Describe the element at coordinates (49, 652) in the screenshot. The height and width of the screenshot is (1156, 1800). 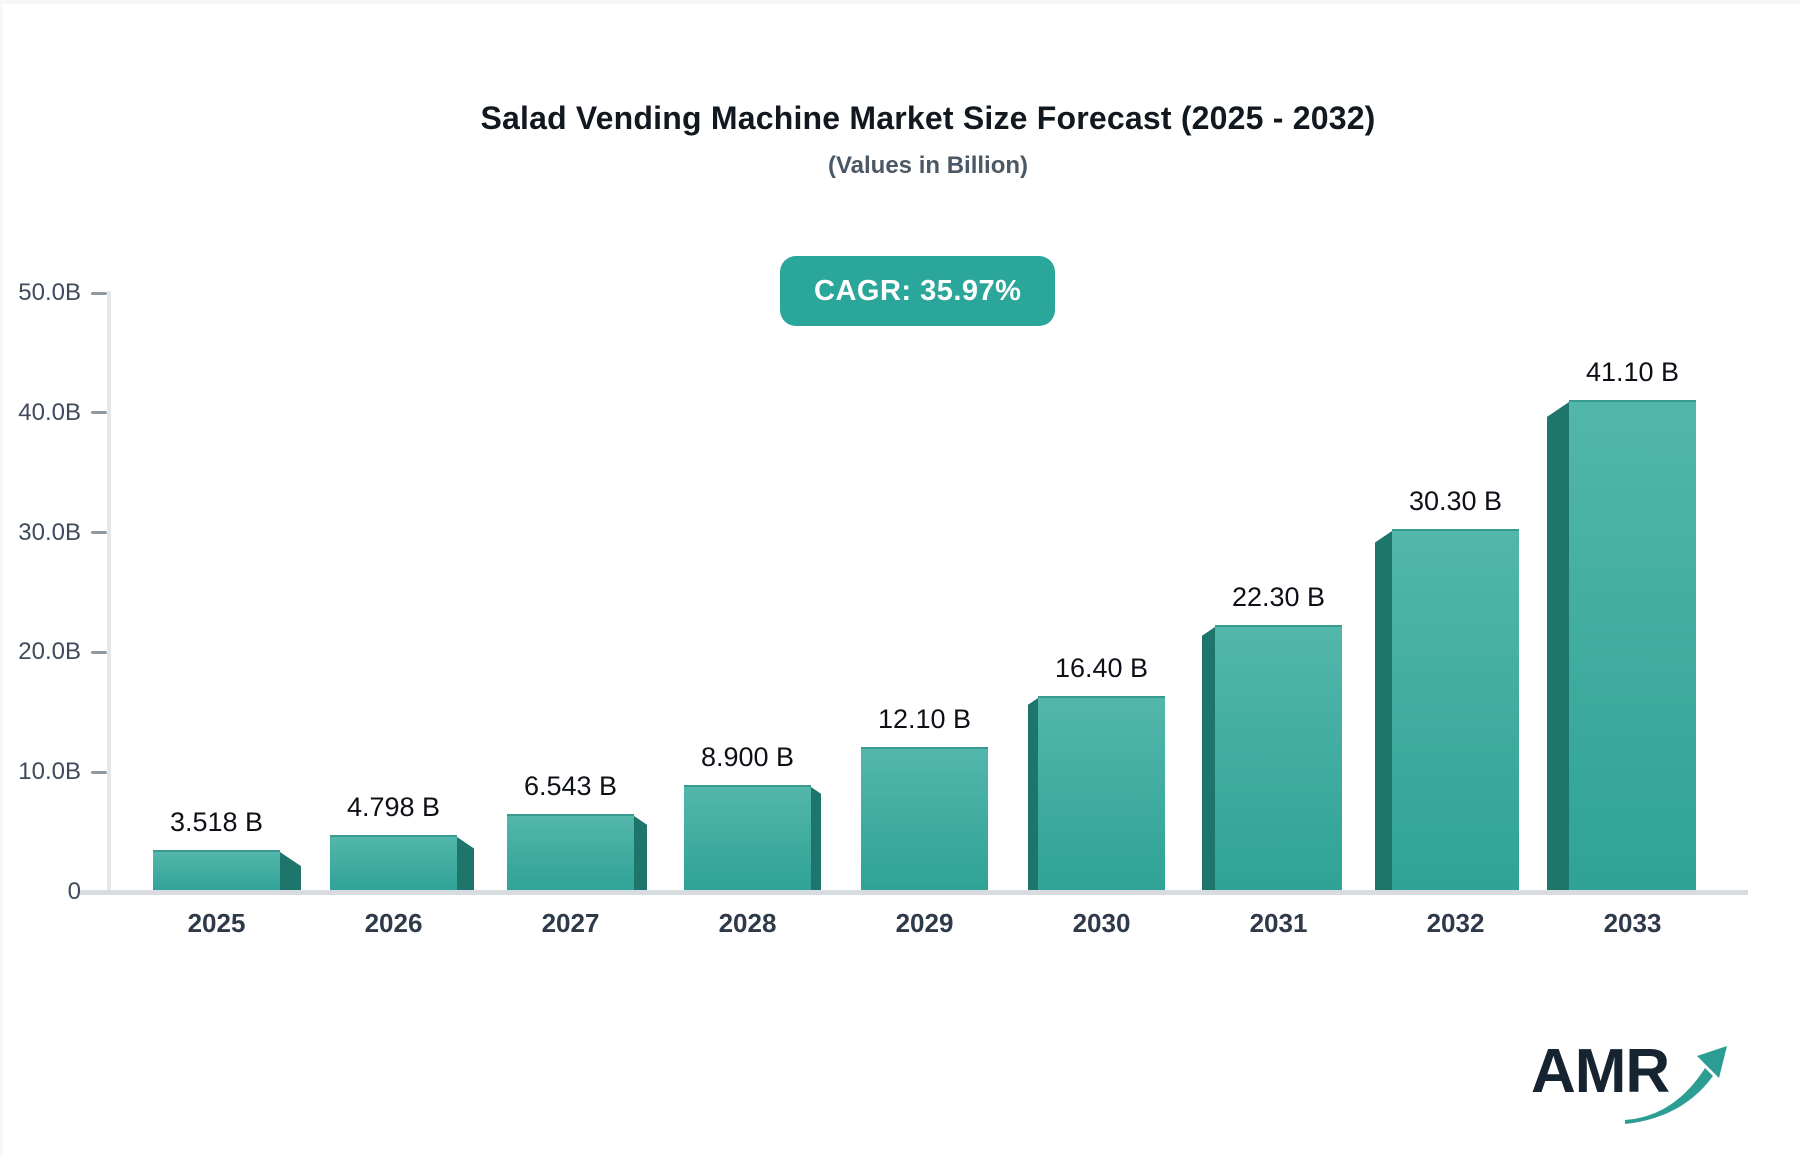
I see `y-tick-label: 20.0B` at that location.